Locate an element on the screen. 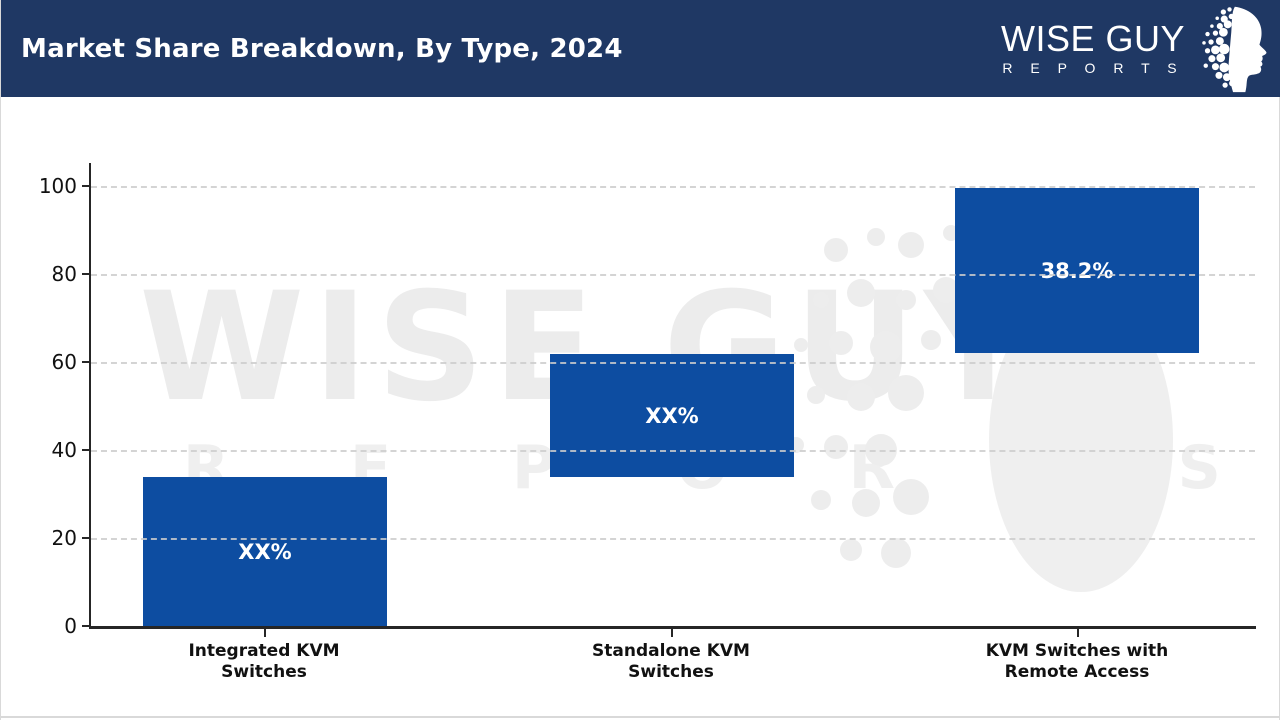 This screenshot has width=1280, height=720. dotted-head-icon is located at coordinates (1234, 49).